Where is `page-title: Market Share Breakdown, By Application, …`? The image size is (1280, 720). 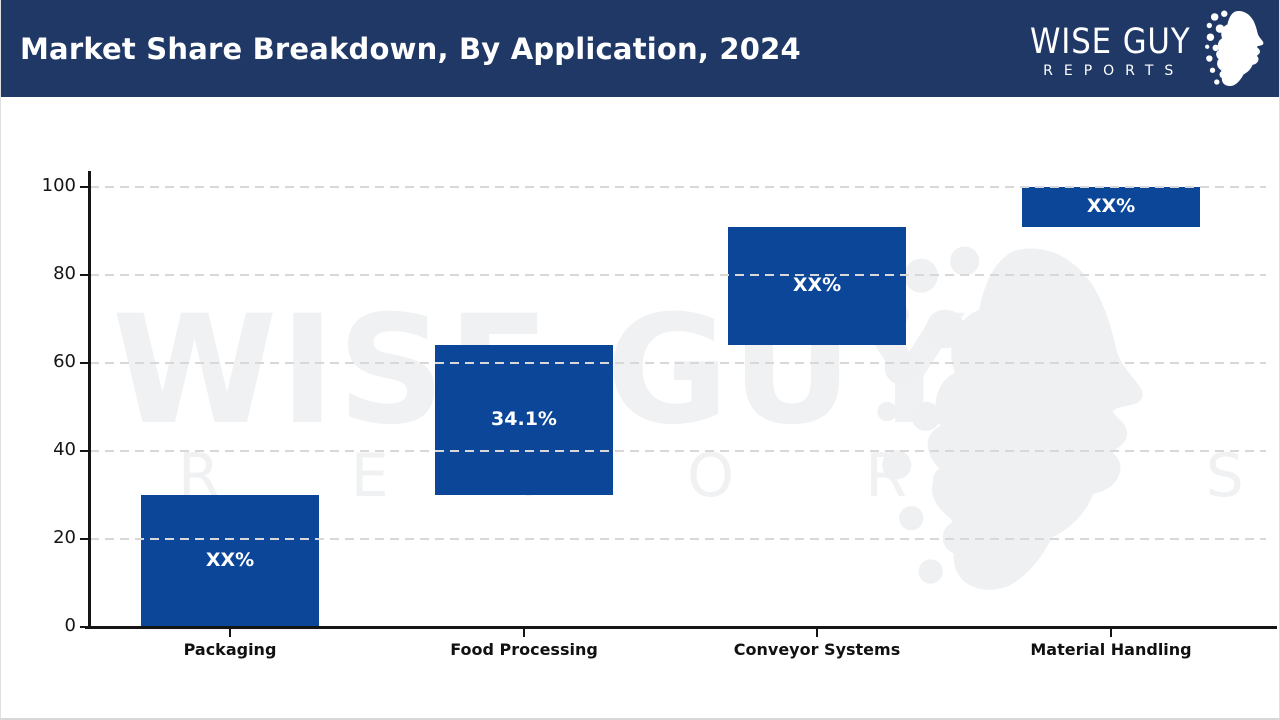 page-title: Market Share Breakdown, By Application, … is located at coordinates (410, 48).